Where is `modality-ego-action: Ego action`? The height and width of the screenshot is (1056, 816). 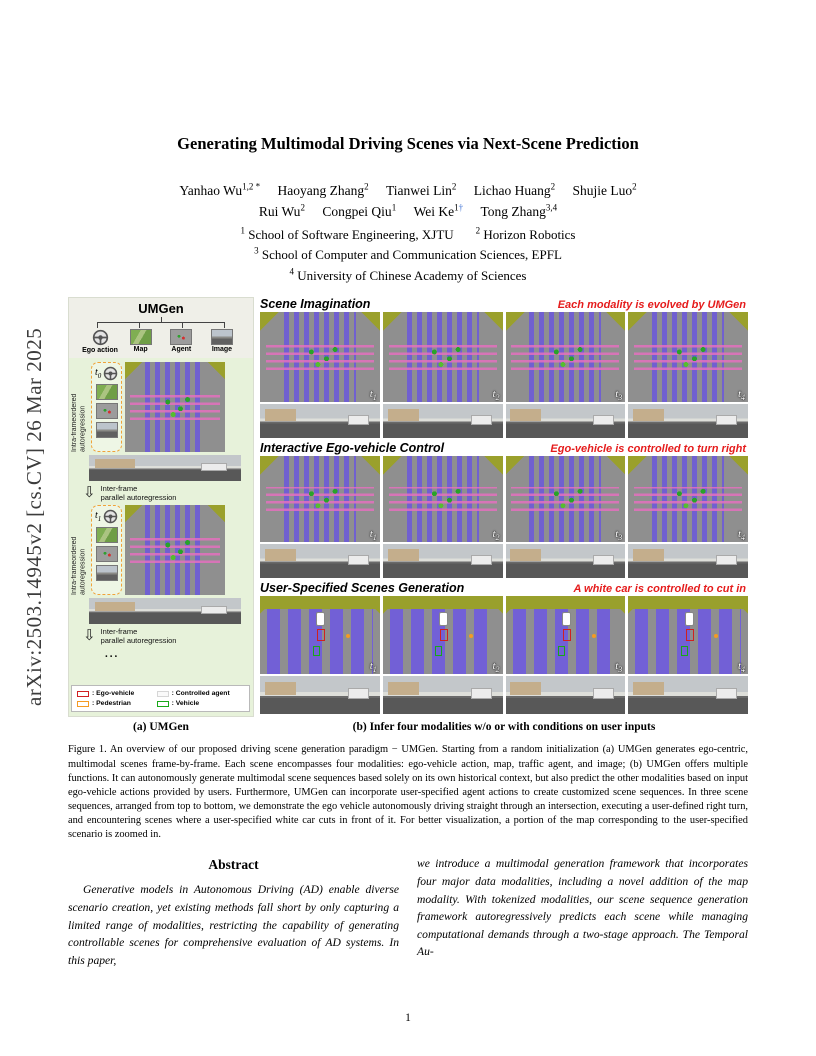 modality-ego-action: Ego action is located at coordinates (100, 341).